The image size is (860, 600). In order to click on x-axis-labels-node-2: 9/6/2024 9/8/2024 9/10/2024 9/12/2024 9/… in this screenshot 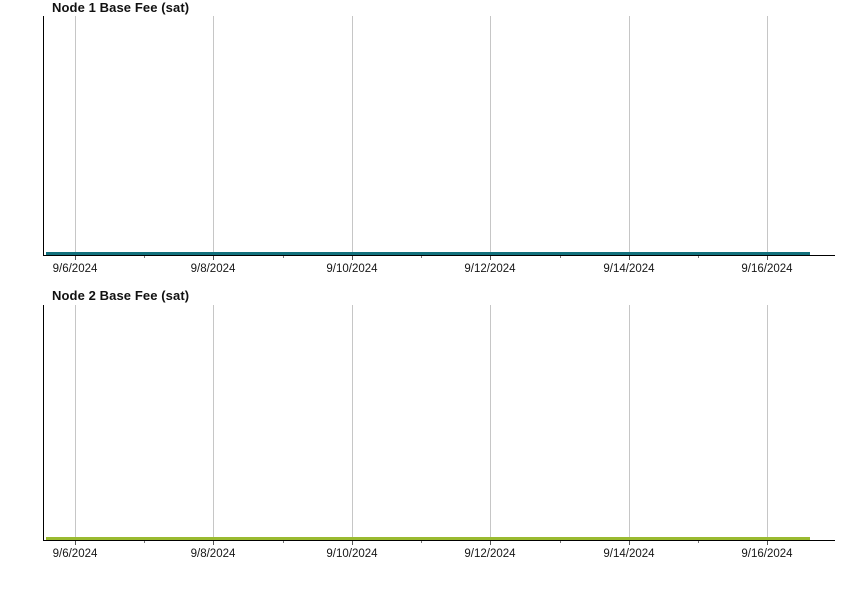, I will do `click(430, 556)`.